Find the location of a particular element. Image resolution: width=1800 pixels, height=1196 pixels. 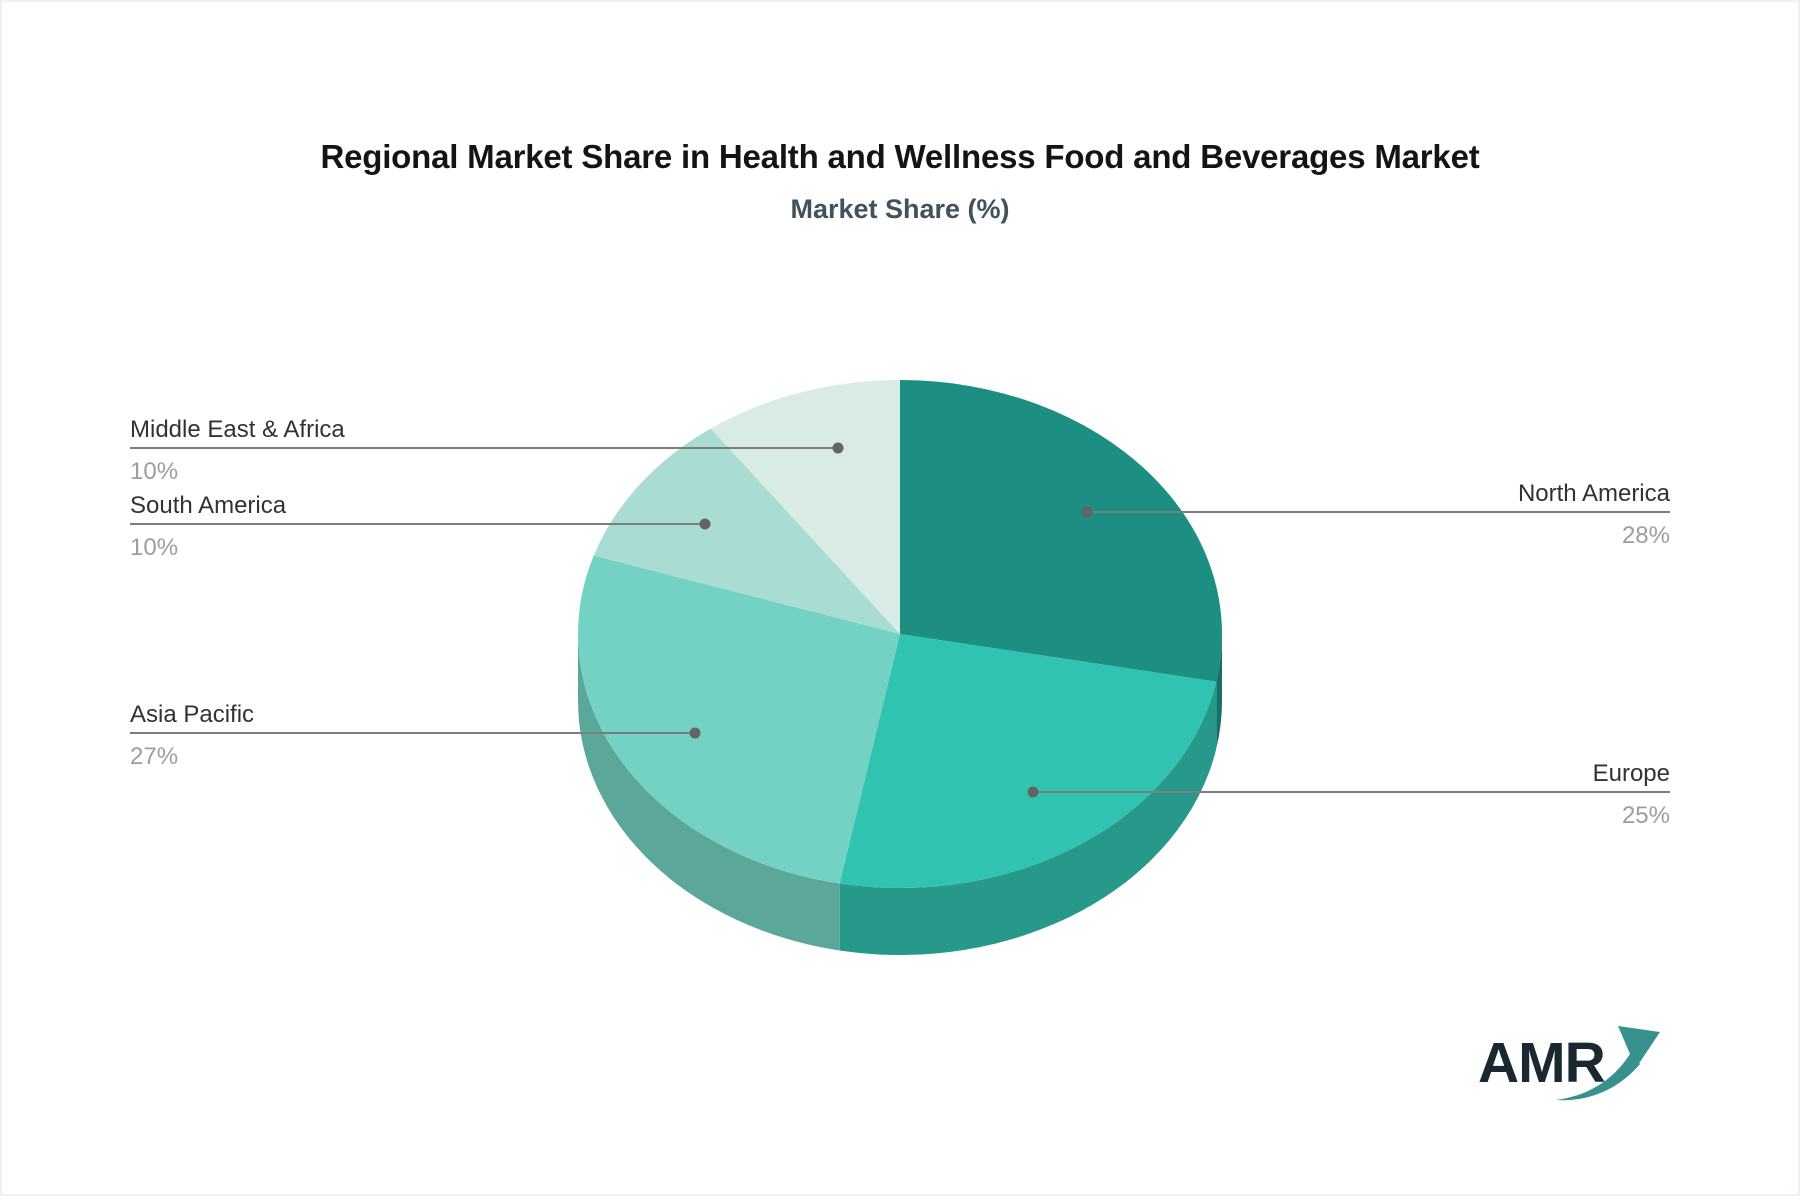

callout-dot-asia-pacific is located at coordinates (695, 733).